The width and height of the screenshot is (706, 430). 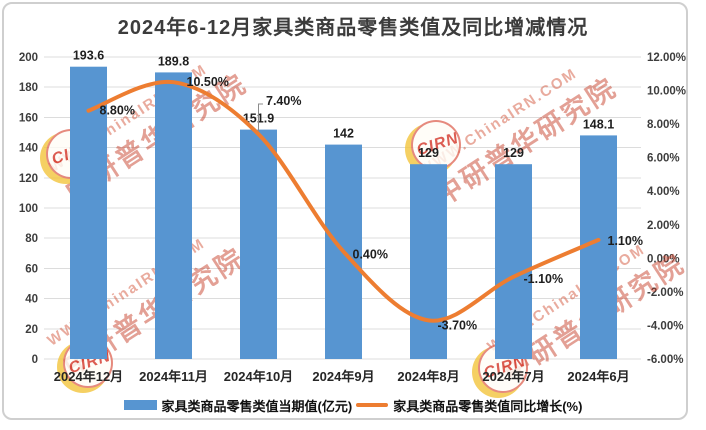 I want to click on legend-item-bar-series: 家具类商品零售类值当期值(亿元), so click(x=238, y=405).